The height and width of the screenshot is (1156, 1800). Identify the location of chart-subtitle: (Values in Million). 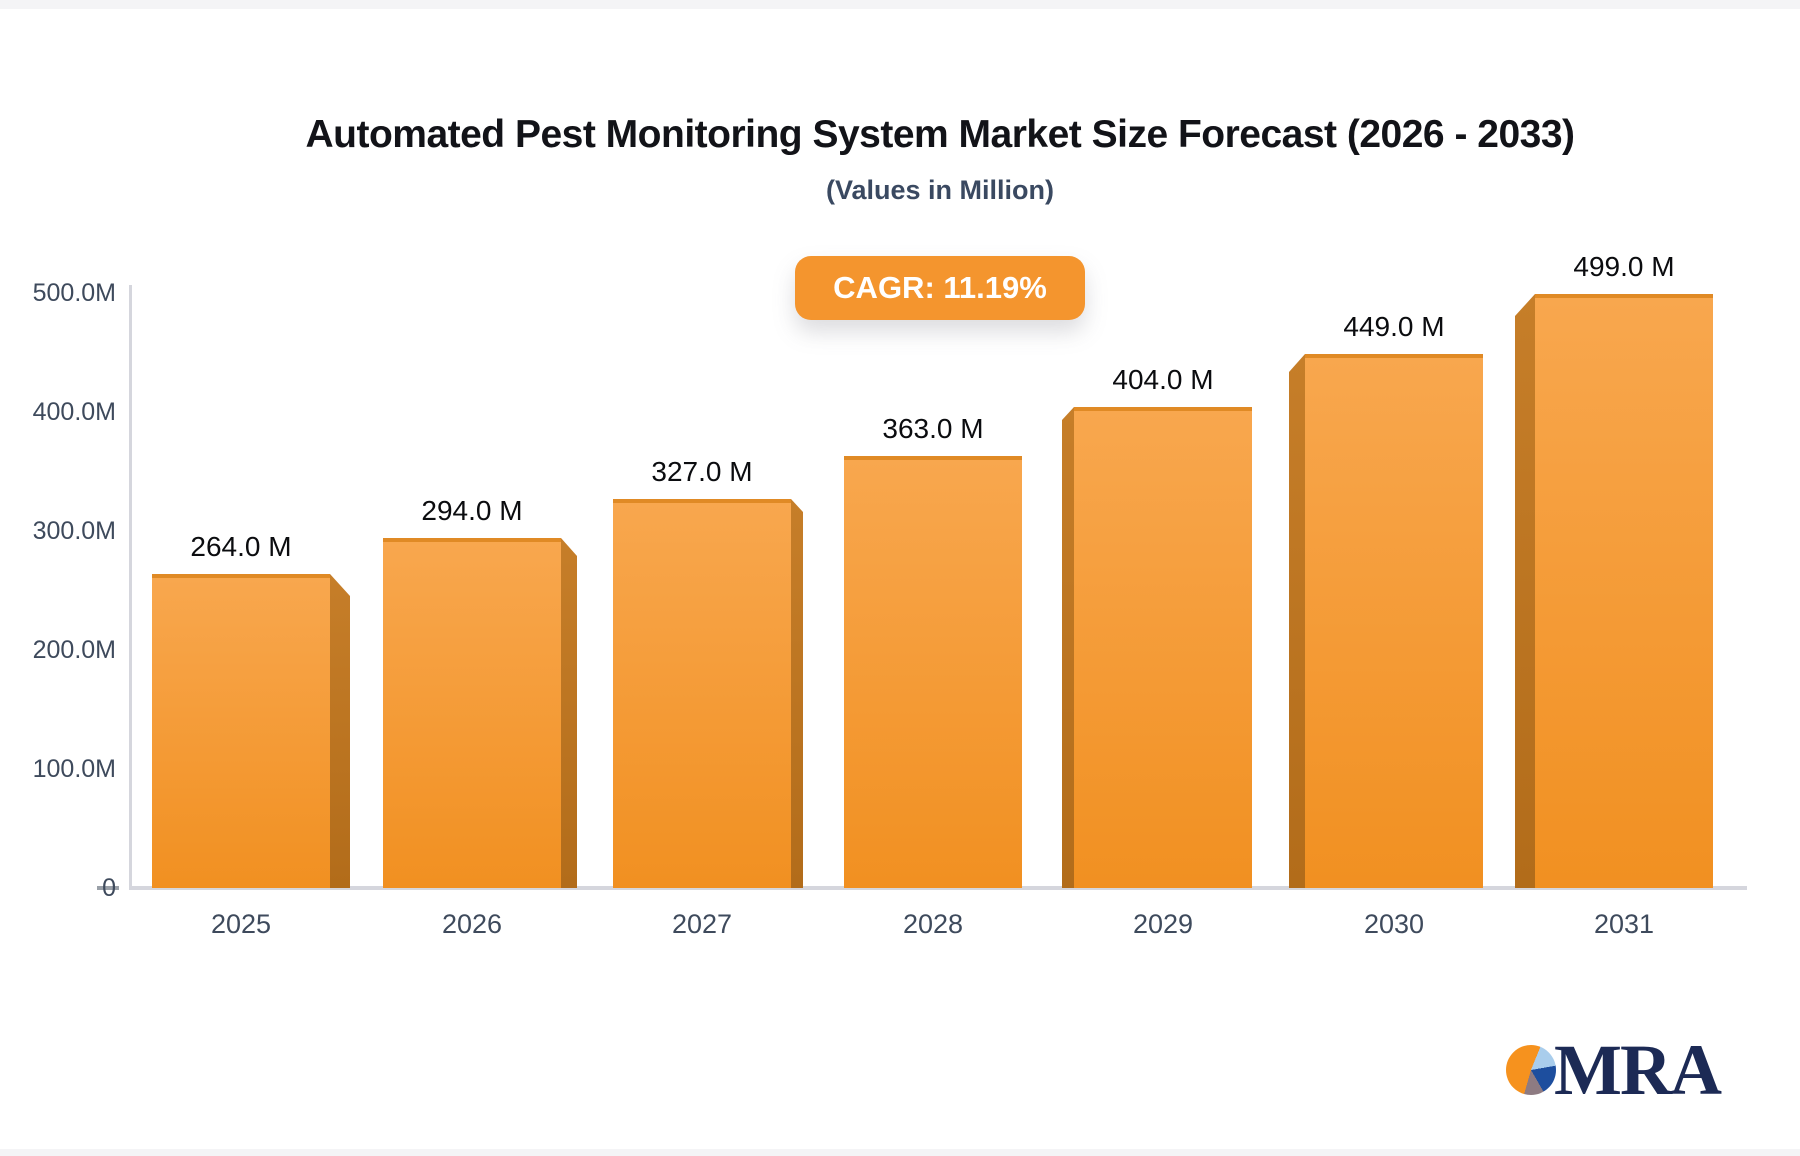
(940, 190).